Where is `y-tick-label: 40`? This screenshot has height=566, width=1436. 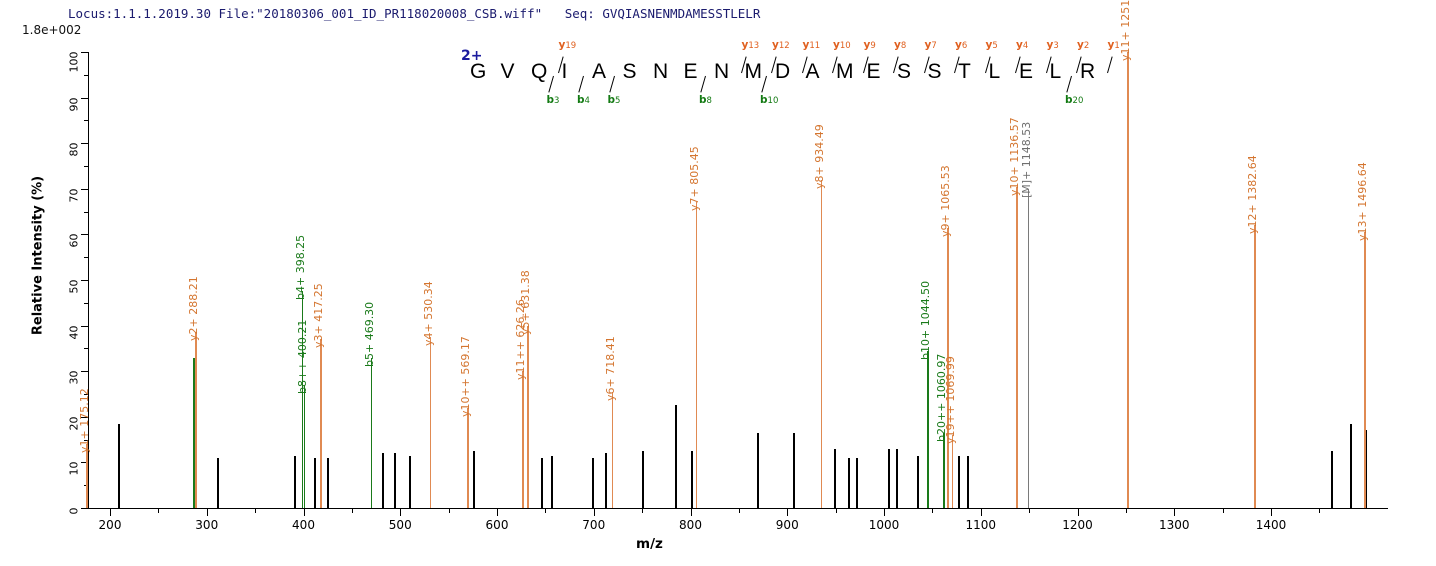 y-tick-label: 40 is located at coordinates (74, 332).